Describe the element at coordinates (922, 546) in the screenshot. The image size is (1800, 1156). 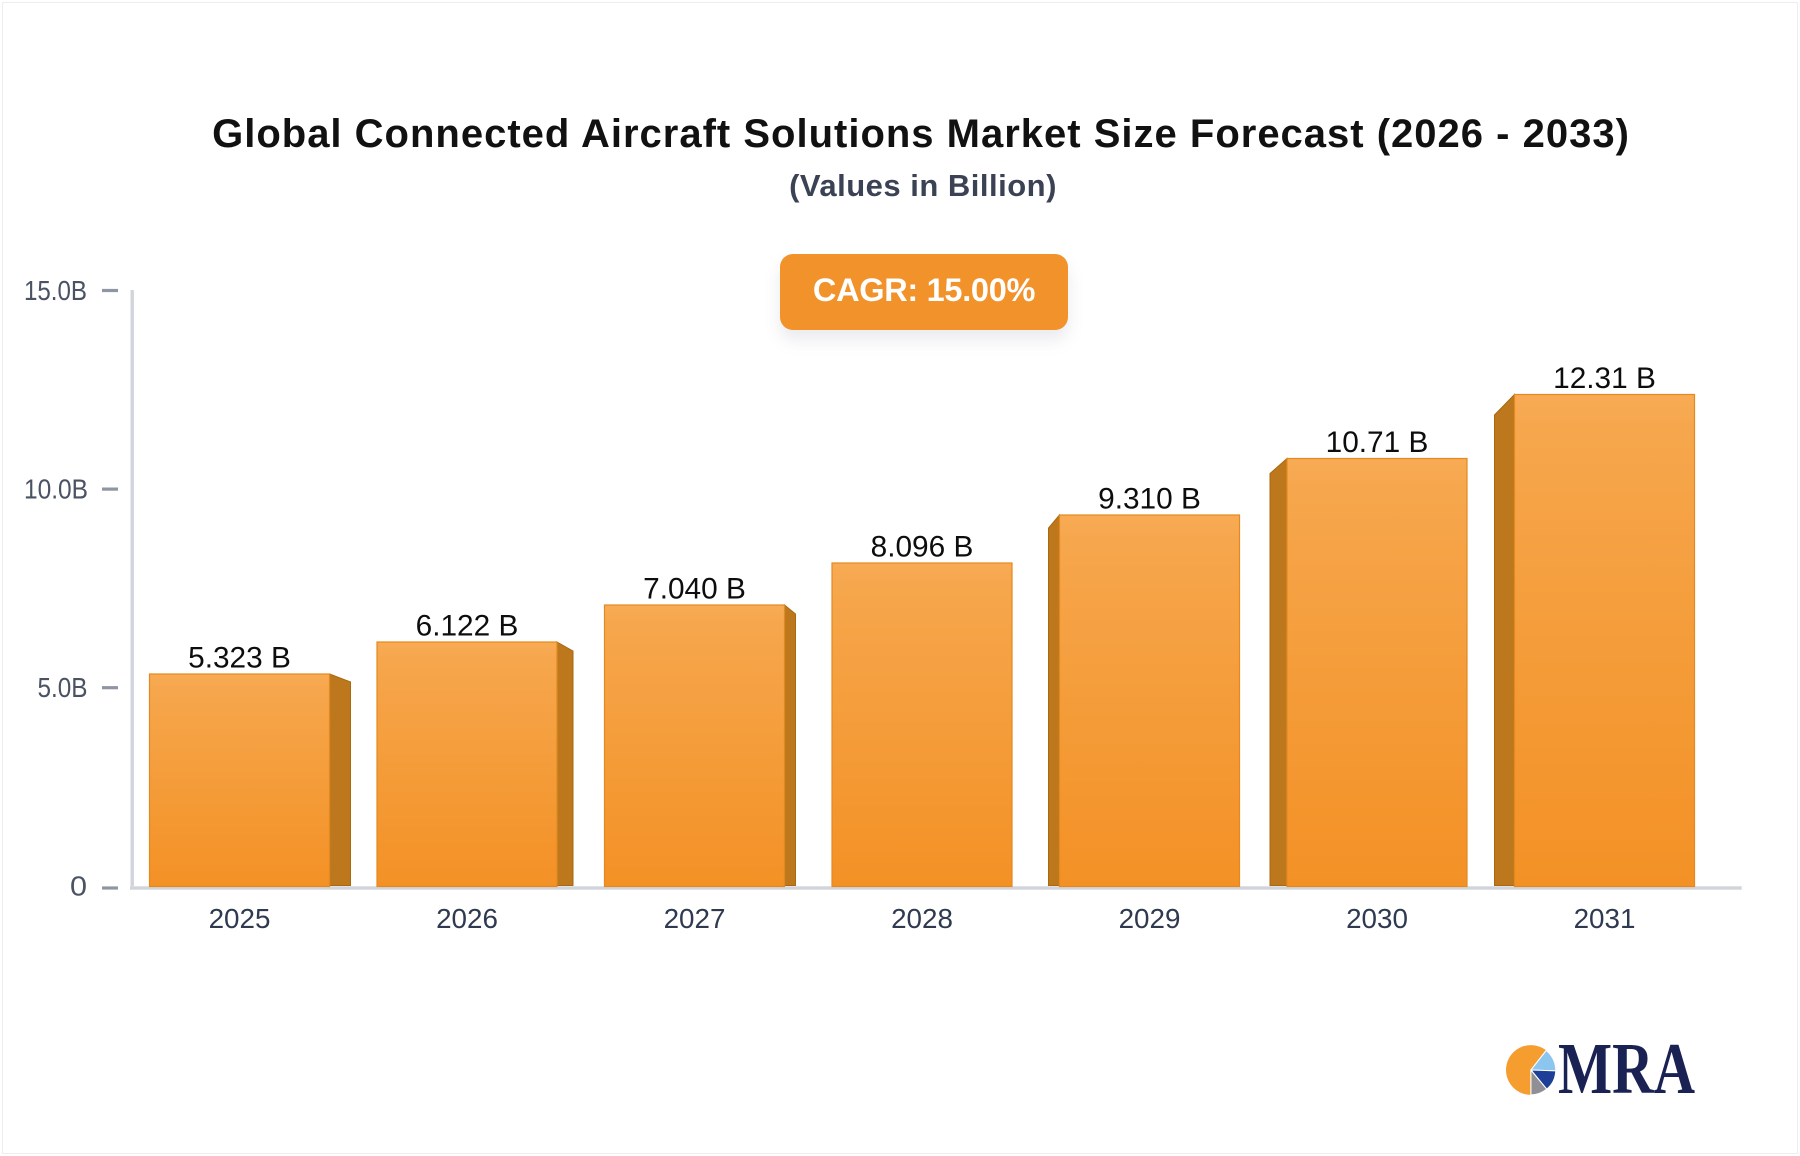
I see `svg-text: 8.096 B` at that location.